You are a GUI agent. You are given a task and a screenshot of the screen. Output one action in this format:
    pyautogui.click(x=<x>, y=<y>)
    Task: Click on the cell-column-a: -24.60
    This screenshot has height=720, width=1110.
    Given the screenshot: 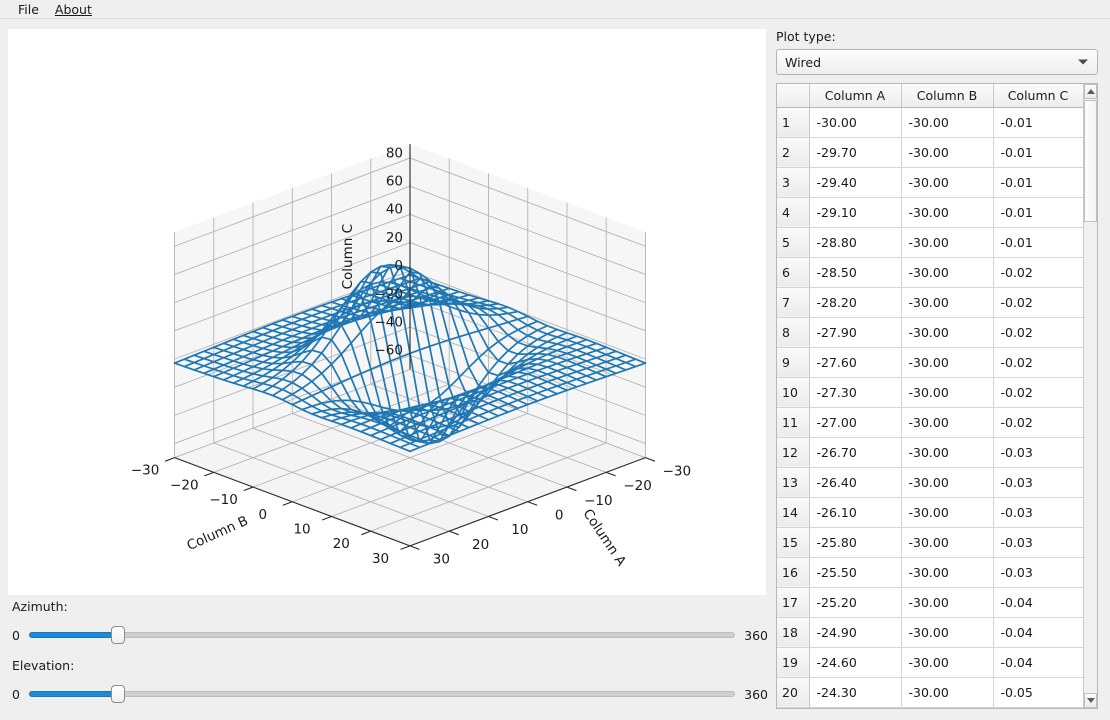 What is the action you would take?
    pyautogui.click(x=855, y=662)
    